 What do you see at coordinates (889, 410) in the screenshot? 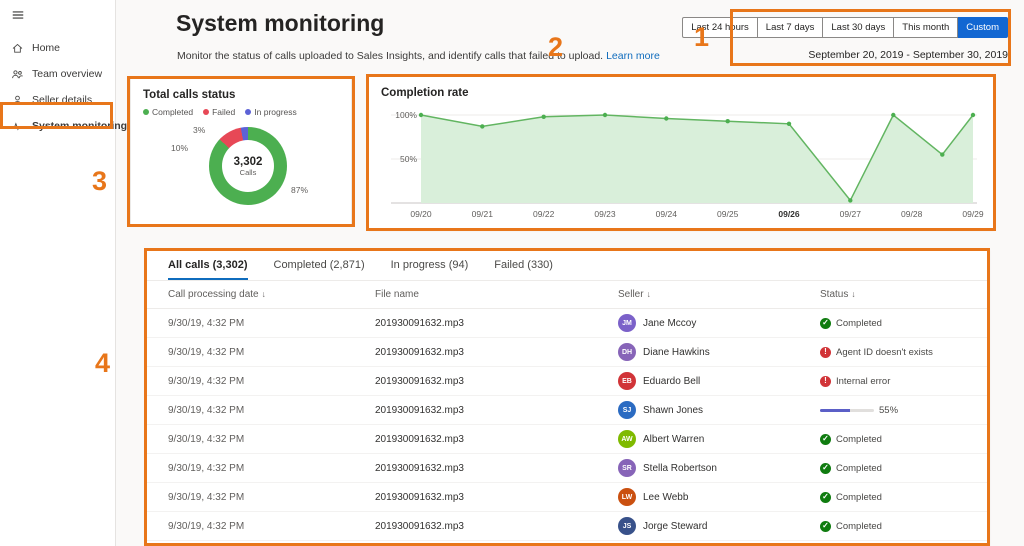
I see `status-text: 55%` at bounding box center [889, 410].